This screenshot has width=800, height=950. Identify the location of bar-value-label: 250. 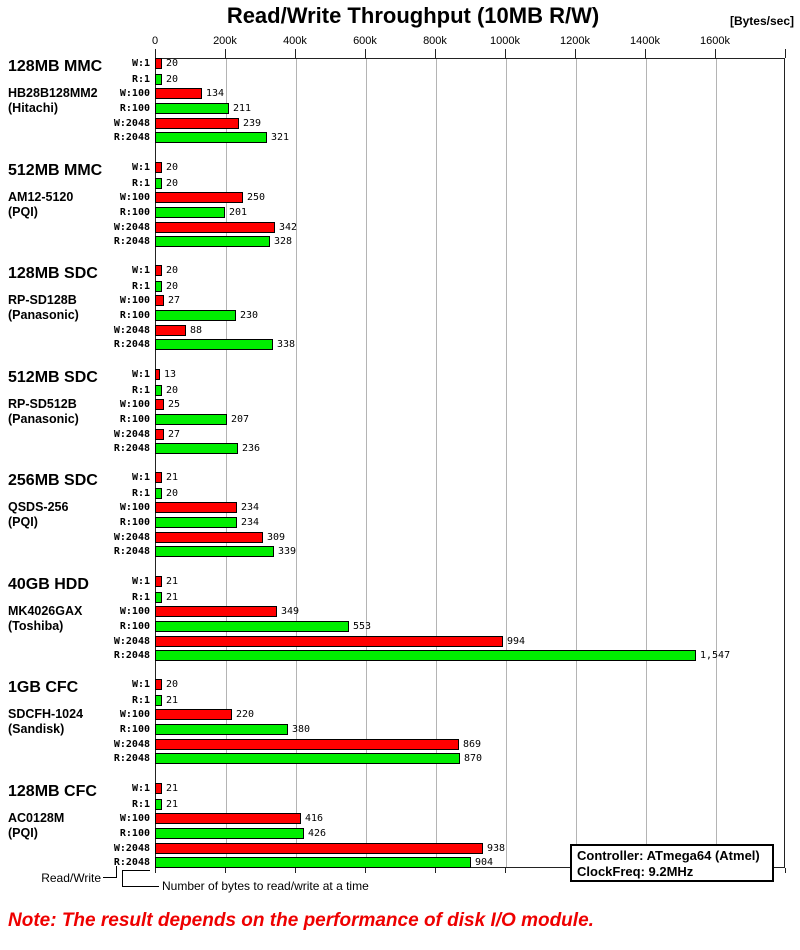
(256, 197).